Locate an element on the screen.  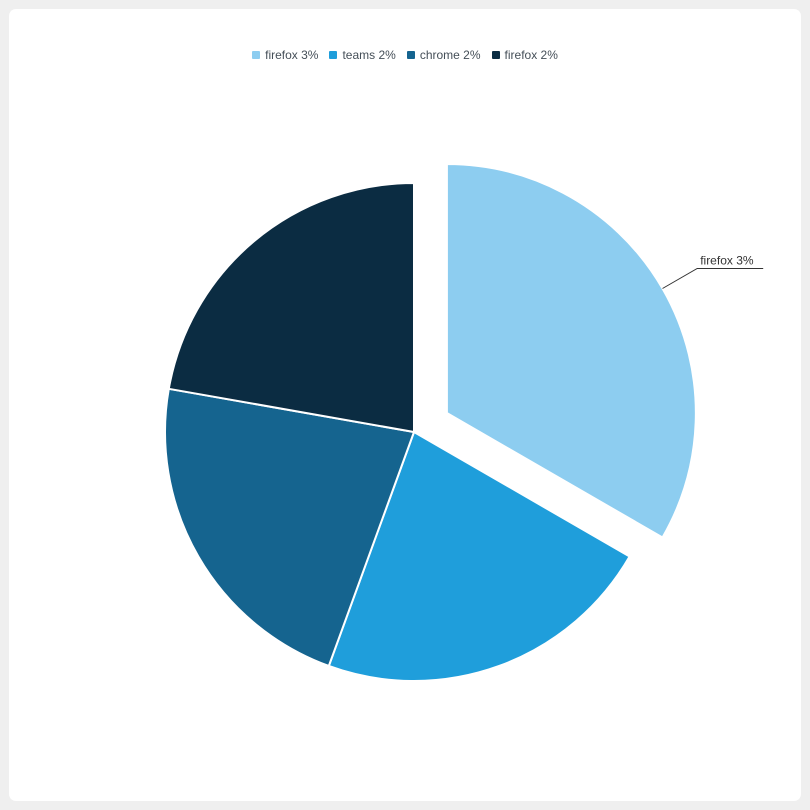
legend-label-chrome-2: chrome 2% is located at coordinates (450, 55).